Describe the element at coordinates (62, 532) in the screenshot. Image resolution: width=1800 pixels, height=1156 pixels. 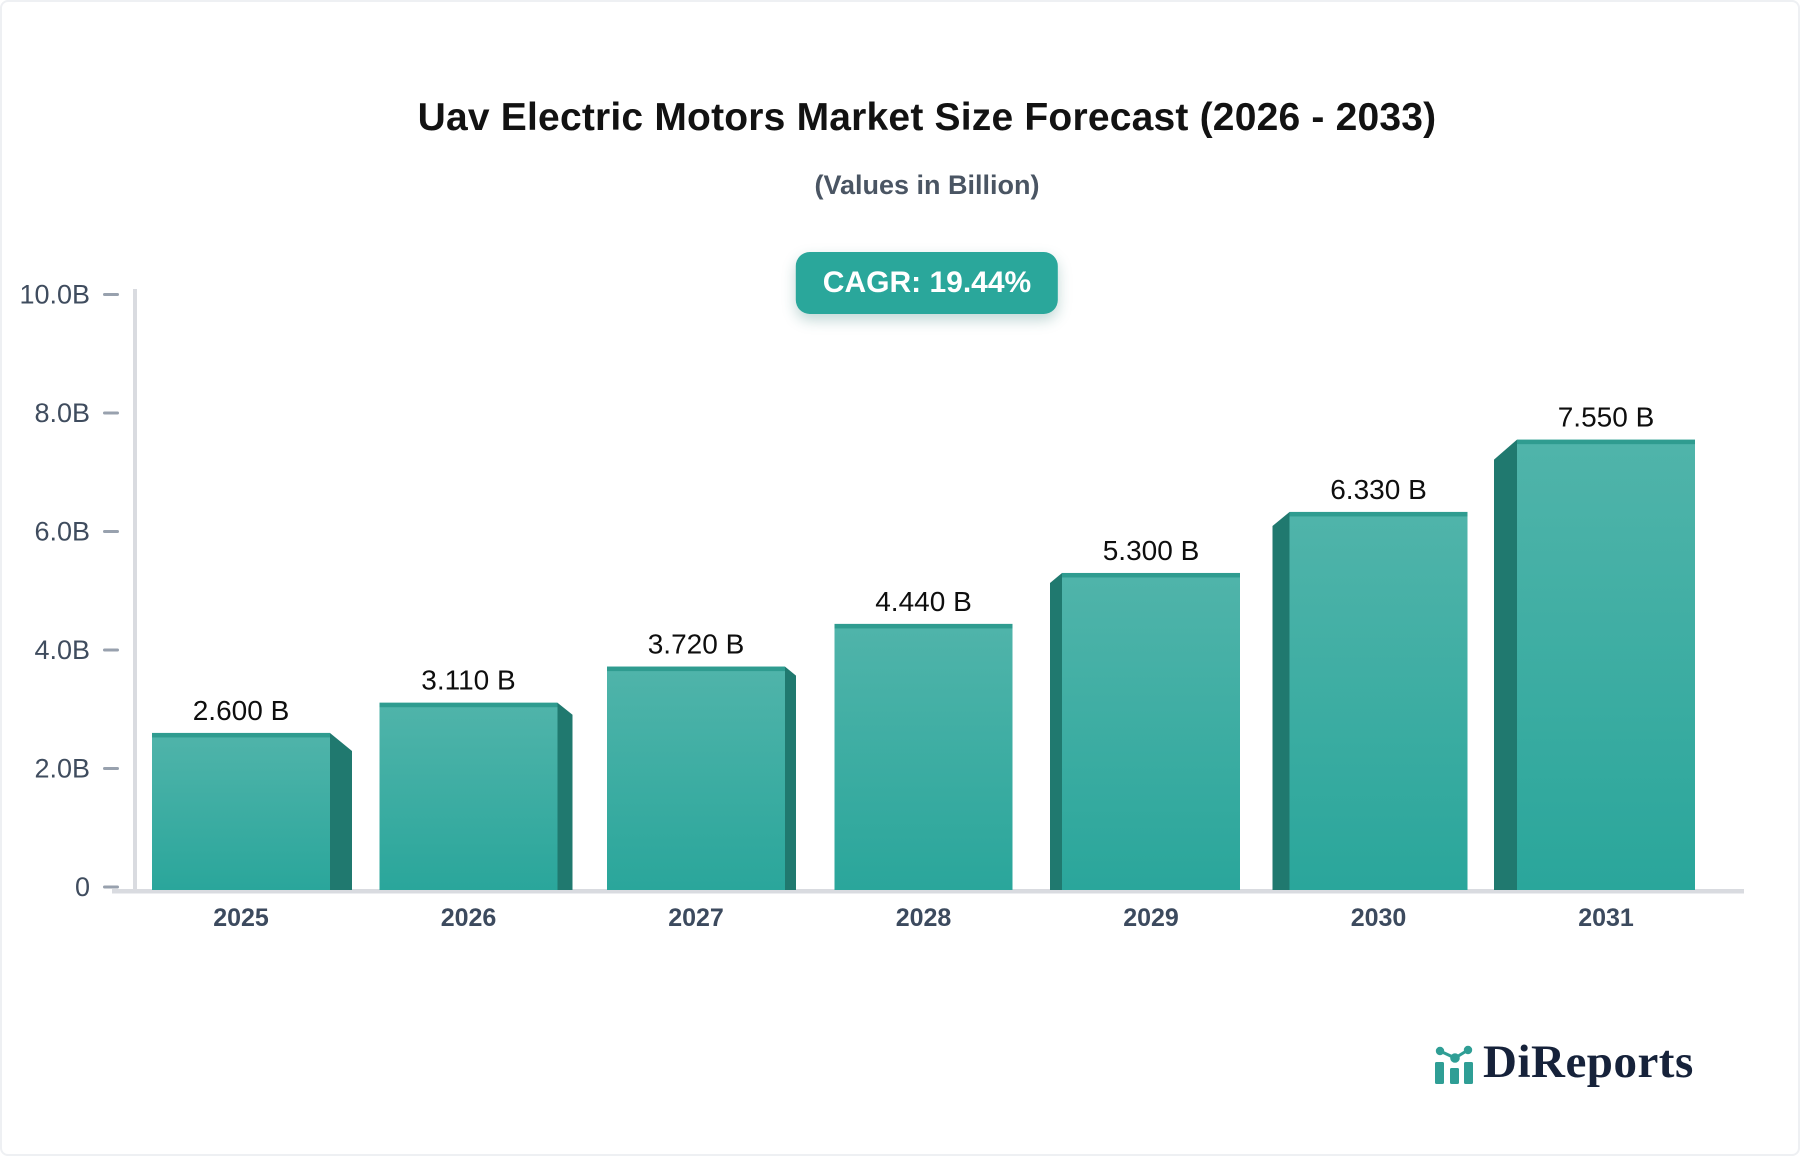
I see `y-axis-label: 6.0B` at that location.